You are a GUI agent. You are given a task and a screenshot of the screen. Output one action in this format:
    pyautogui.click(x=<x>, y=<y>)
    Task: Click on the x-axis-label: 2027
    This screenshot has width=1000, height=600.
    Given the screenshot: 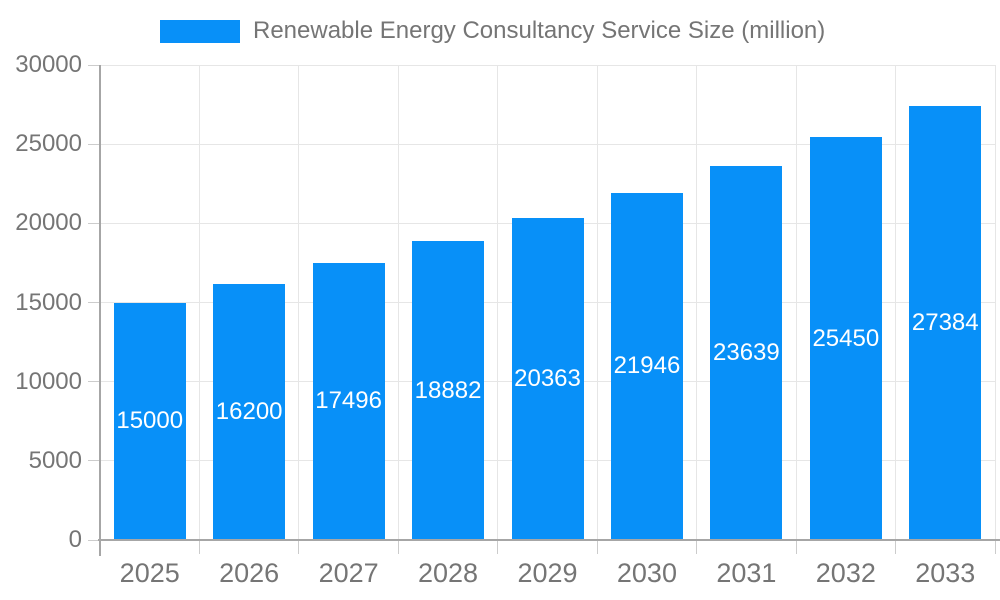 What is the action you would take?
    pyautogui.click(x=348, y=573)
    